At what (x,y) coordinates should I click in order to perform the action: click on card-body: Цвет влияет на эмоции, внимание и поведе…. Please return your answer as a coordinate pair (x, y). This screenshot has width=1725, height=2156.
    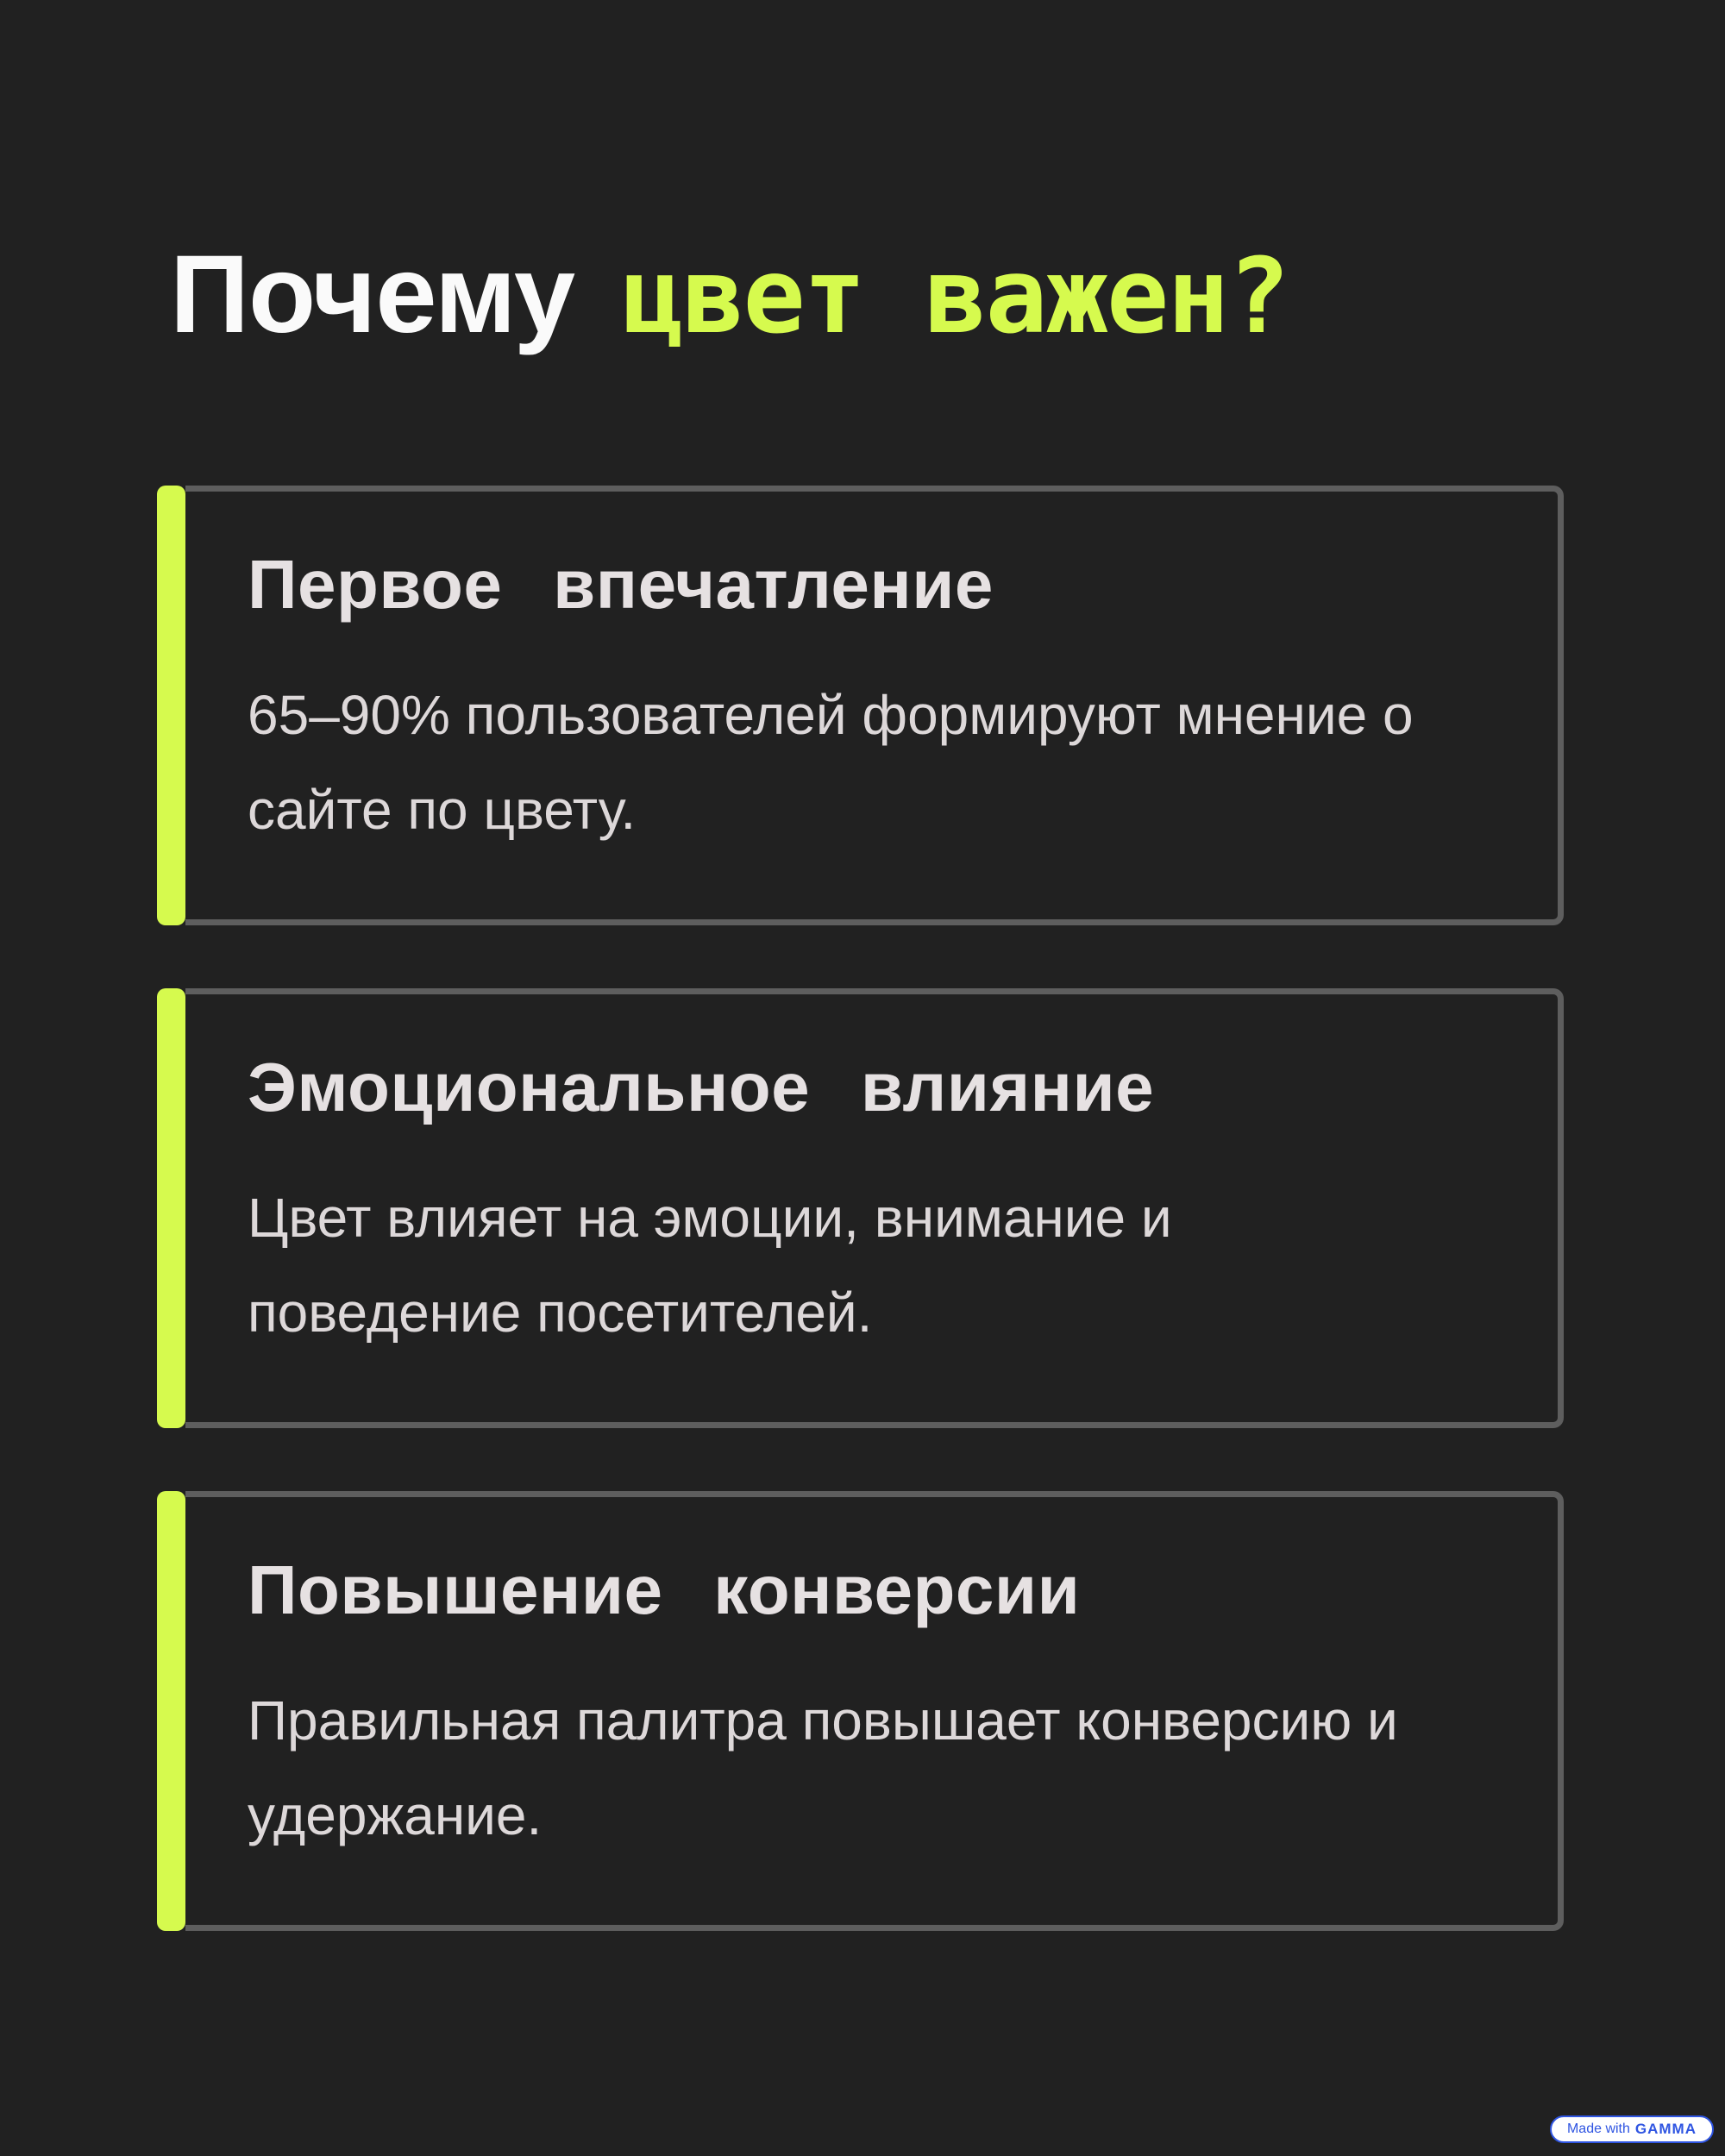
    Looking at the image, I should click on (710, 1265).